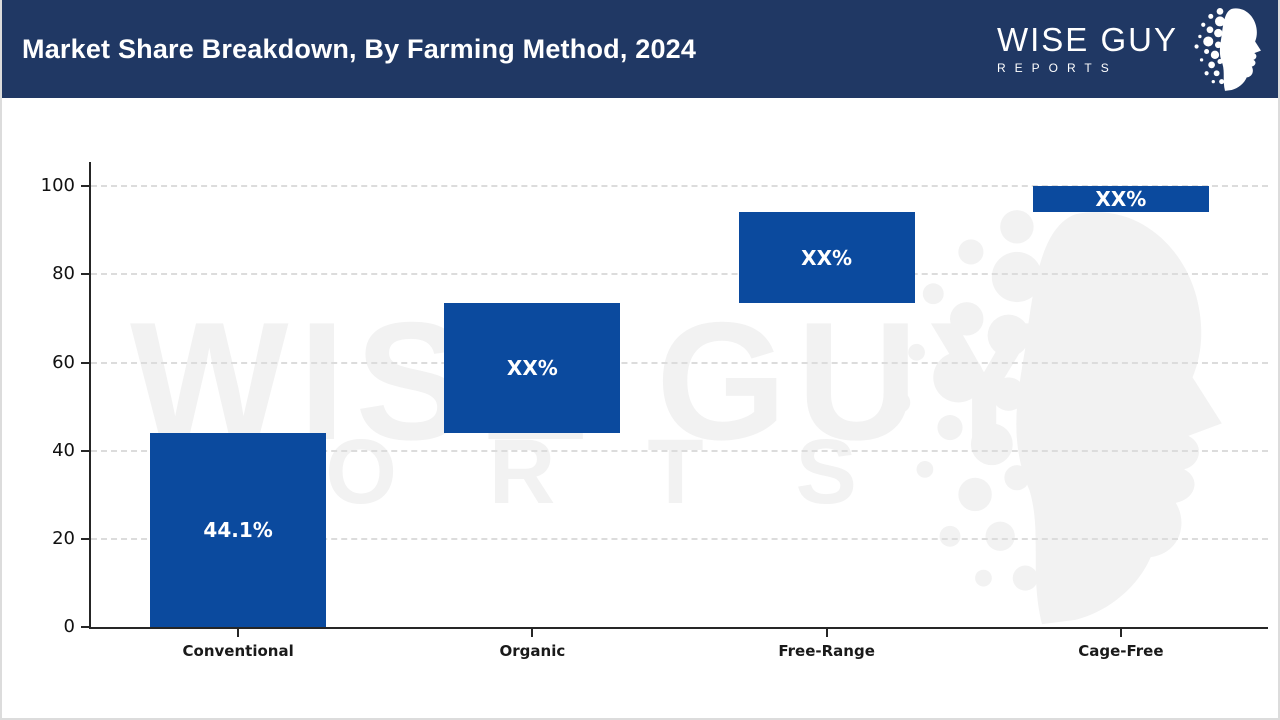 This screenshot has width=1280, height=720. I want to click on x-tick-label-cage-free: Cage-Free, so click(1121, 651).